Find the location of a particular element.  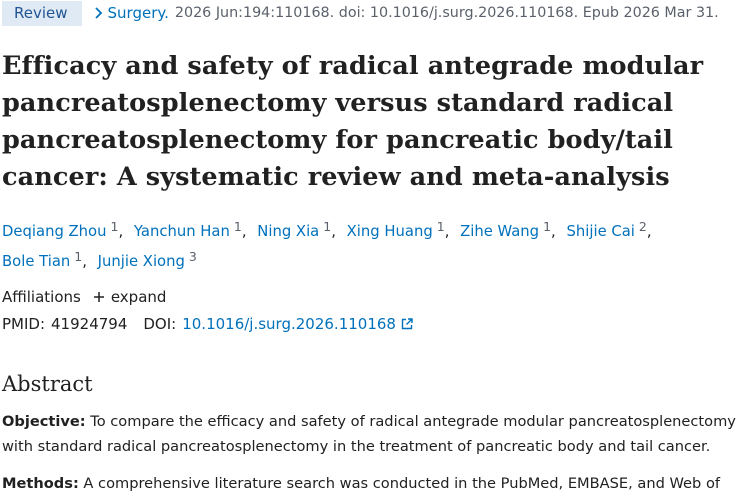

expand-button: expand is located at coordinates (129, 297).